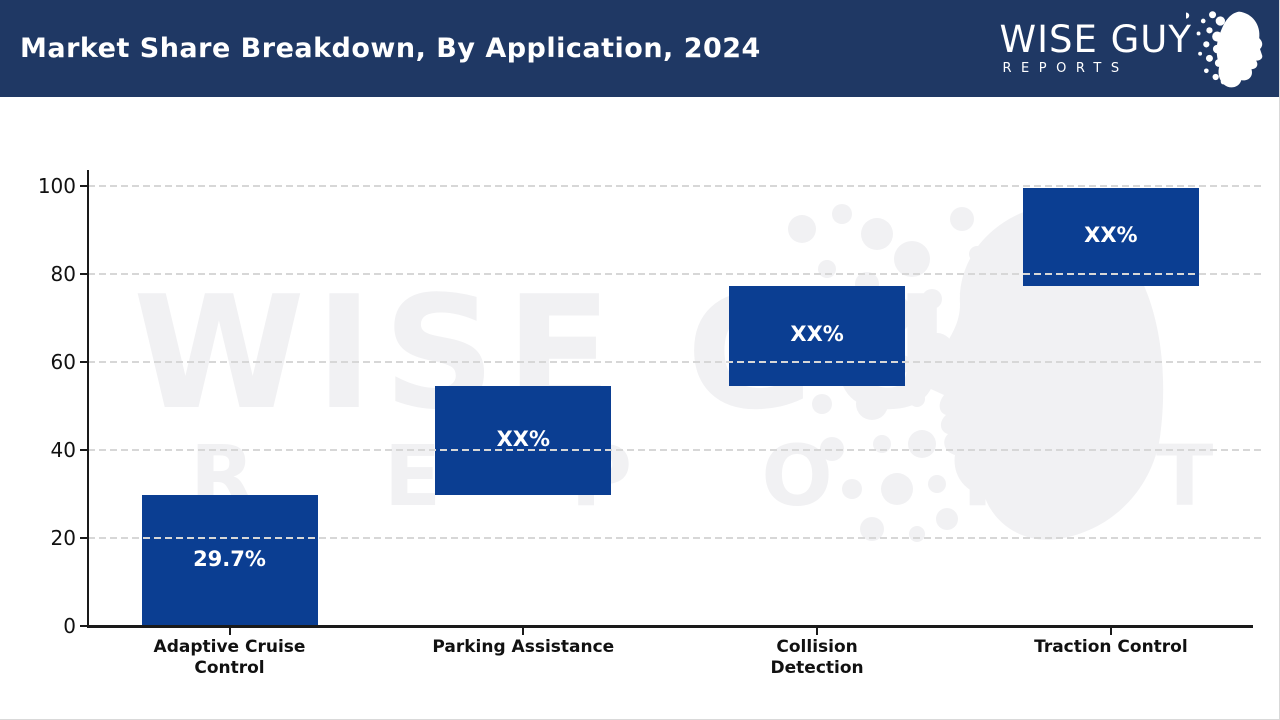 The image size is (1280, 720). Describe the element at coordinates (63, 362) in the screenshot. I see `ytick-label-60: 60` at that location.